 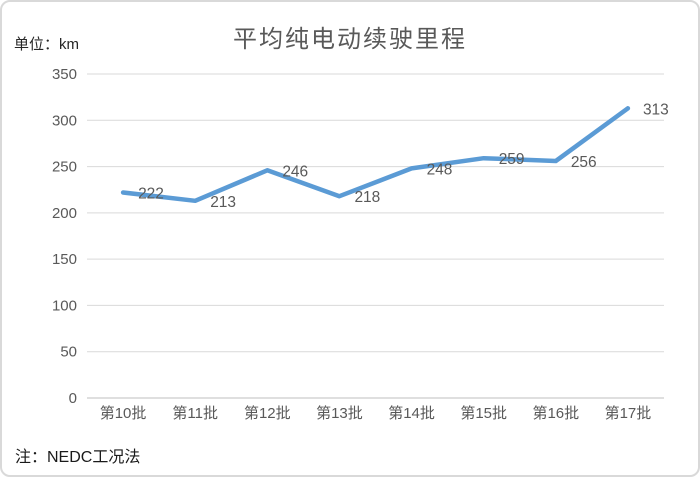 I want to click on x-tick-label: 第12批, so click(x=267, y=413).